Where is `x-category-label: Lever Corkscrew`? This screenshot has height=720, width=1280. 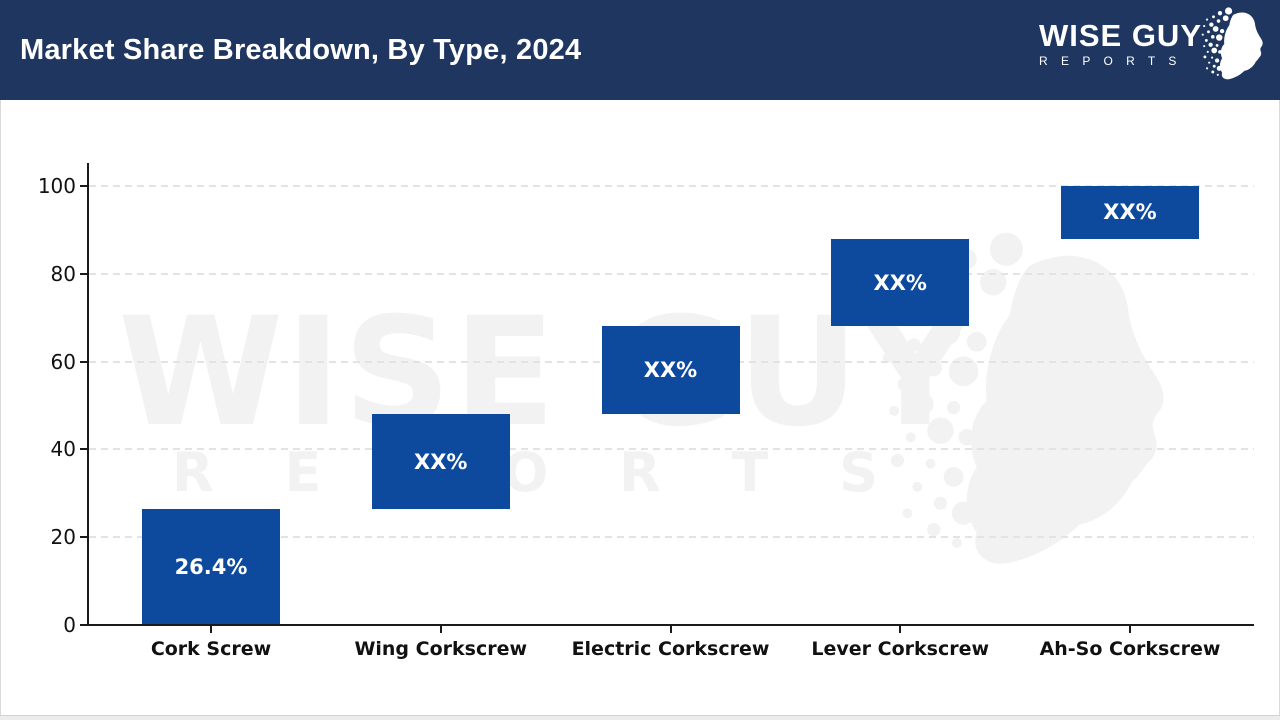
x-category-label: Lever Corkscrew is located at coordinates (900, 649).